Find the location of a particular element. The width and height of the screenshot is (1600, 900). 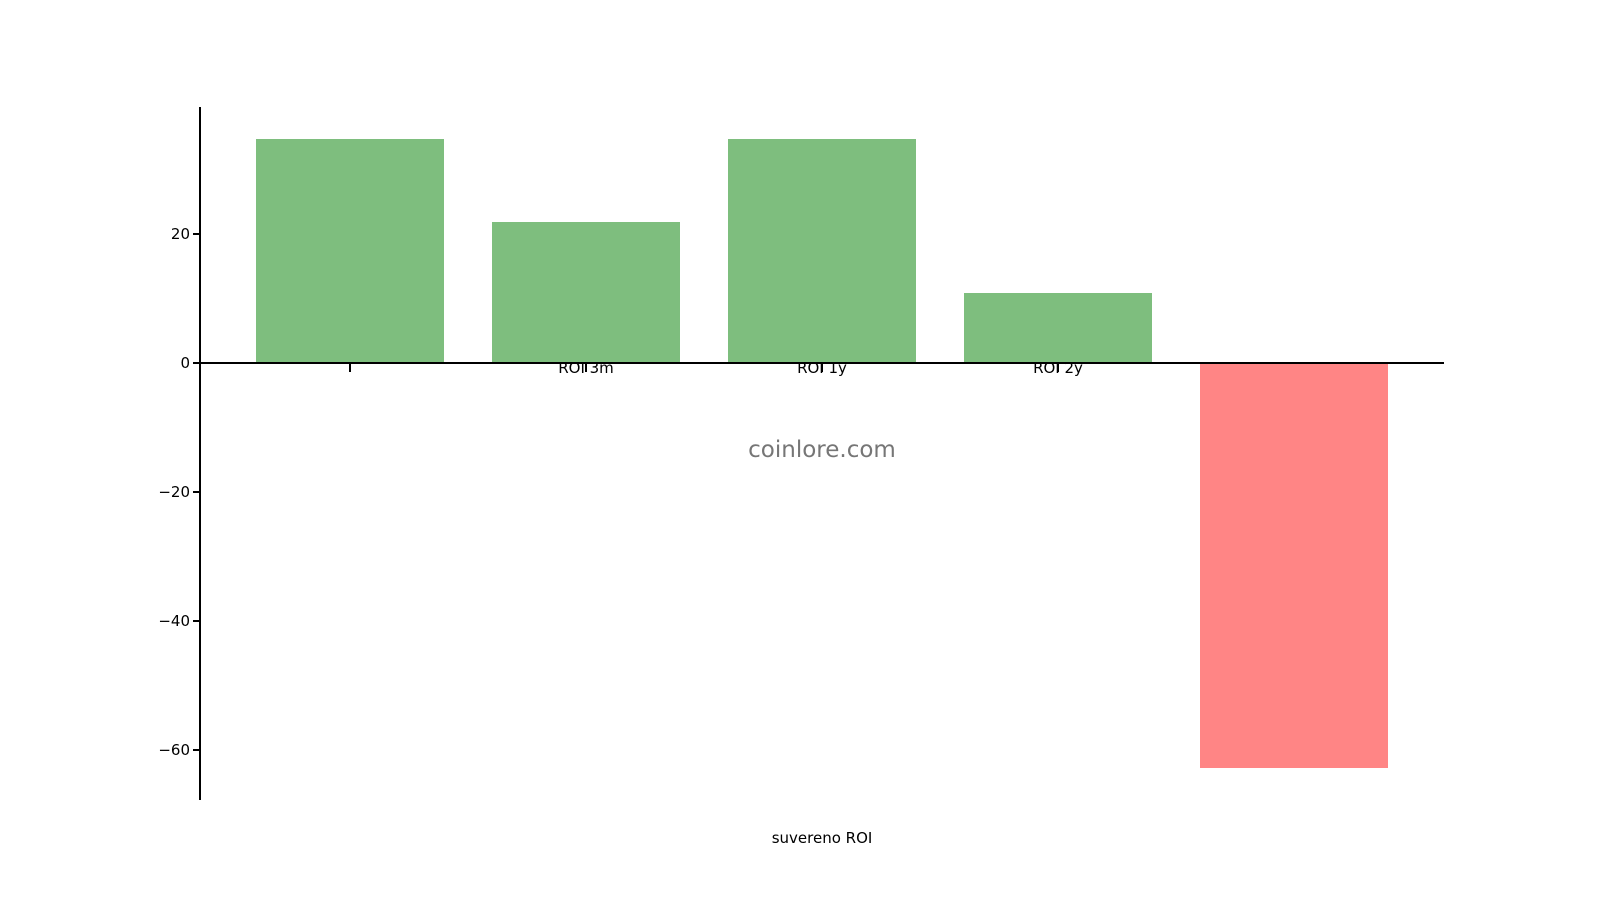

x-tick-label: ROI 2y is located at coordinates (1058, 368).